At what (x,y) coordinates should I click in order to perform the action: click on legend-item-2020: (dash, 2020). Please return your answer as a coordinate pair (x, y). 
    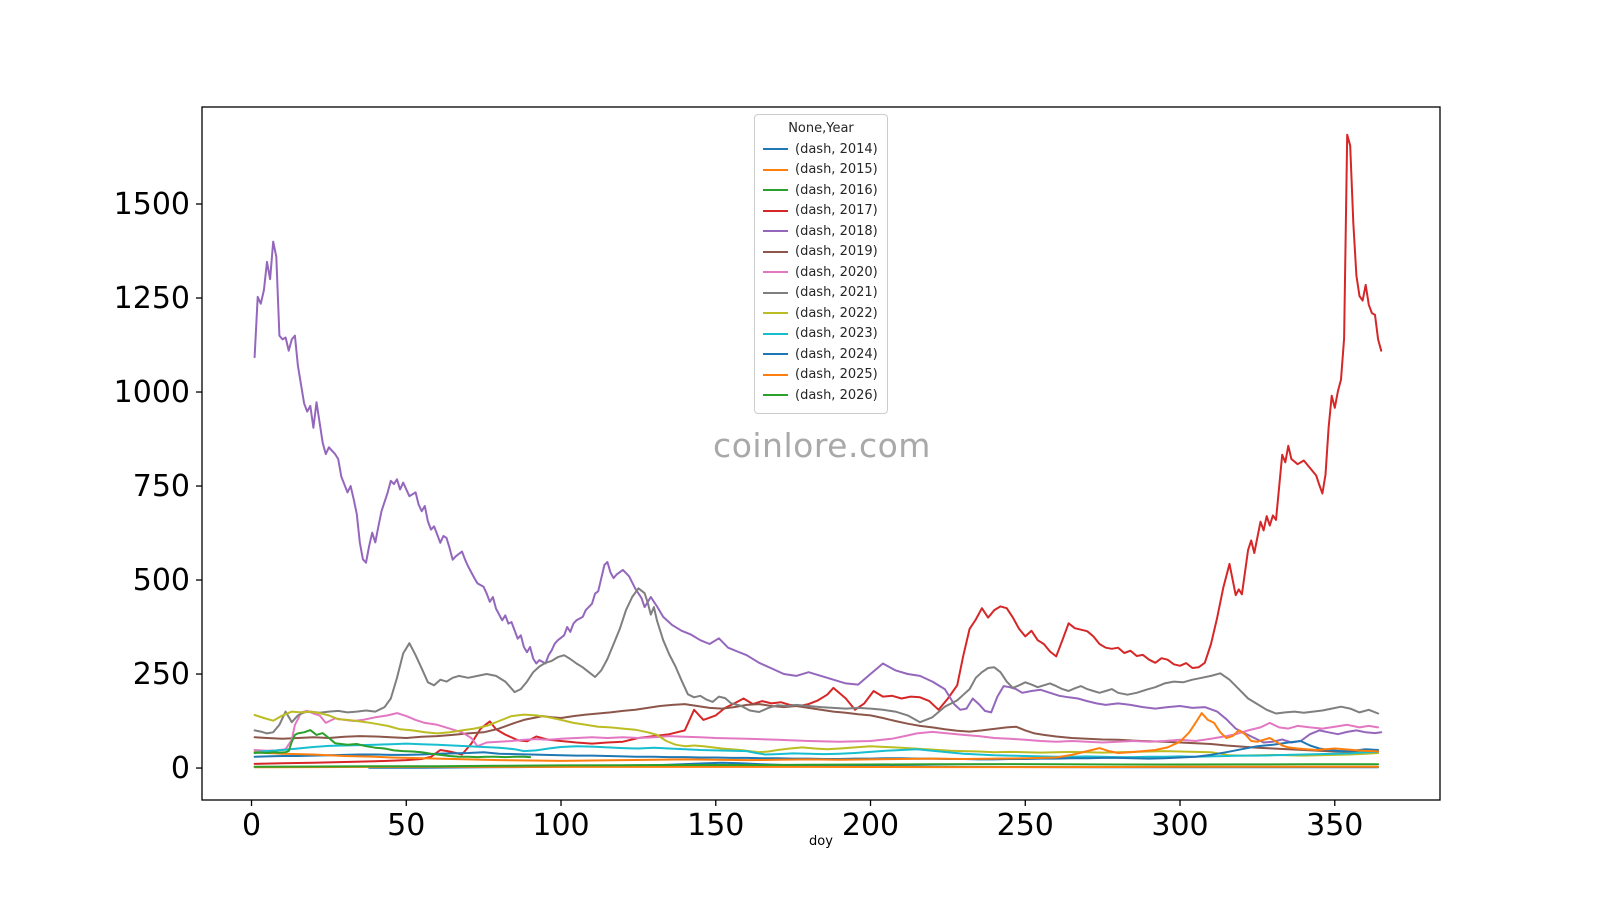
    Looking at the image, I should click on (821, 272).